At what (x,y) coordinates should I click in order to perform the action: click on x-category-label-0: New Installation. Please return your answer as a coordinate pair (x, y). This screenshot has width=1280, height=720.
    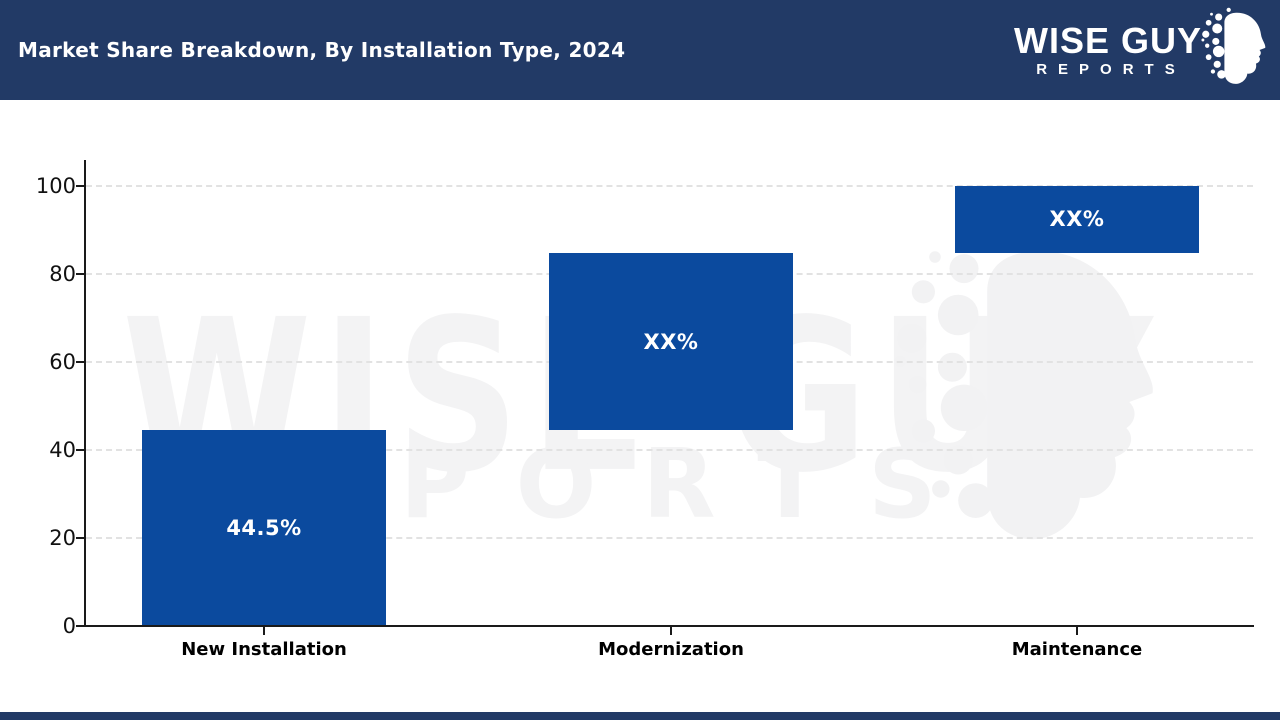
    Looking at the image, I should click on (264, 649).